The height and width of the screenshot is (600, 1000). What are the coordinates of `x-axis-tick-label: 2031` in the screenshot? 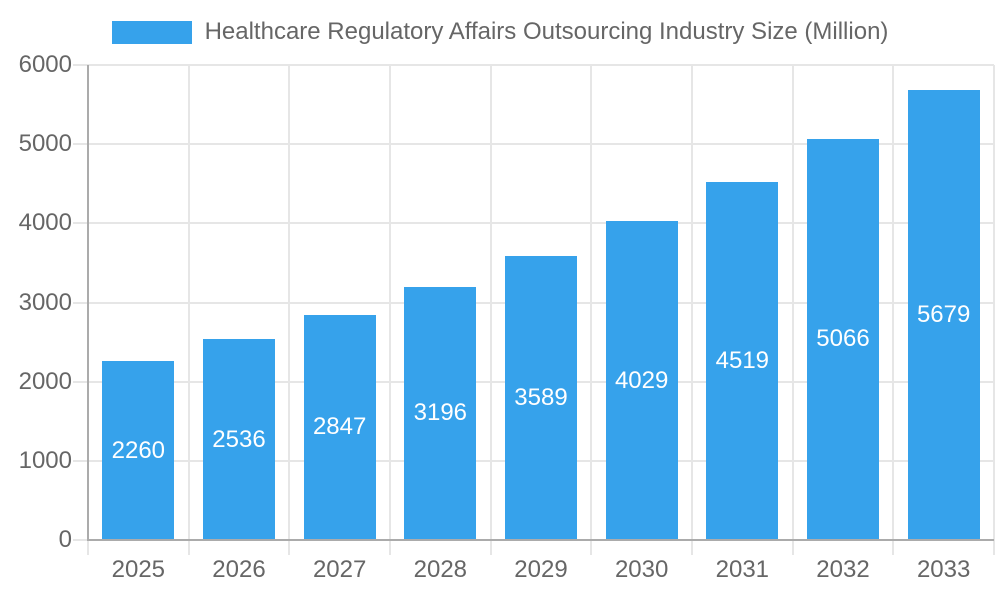 It's located at (742, 569).